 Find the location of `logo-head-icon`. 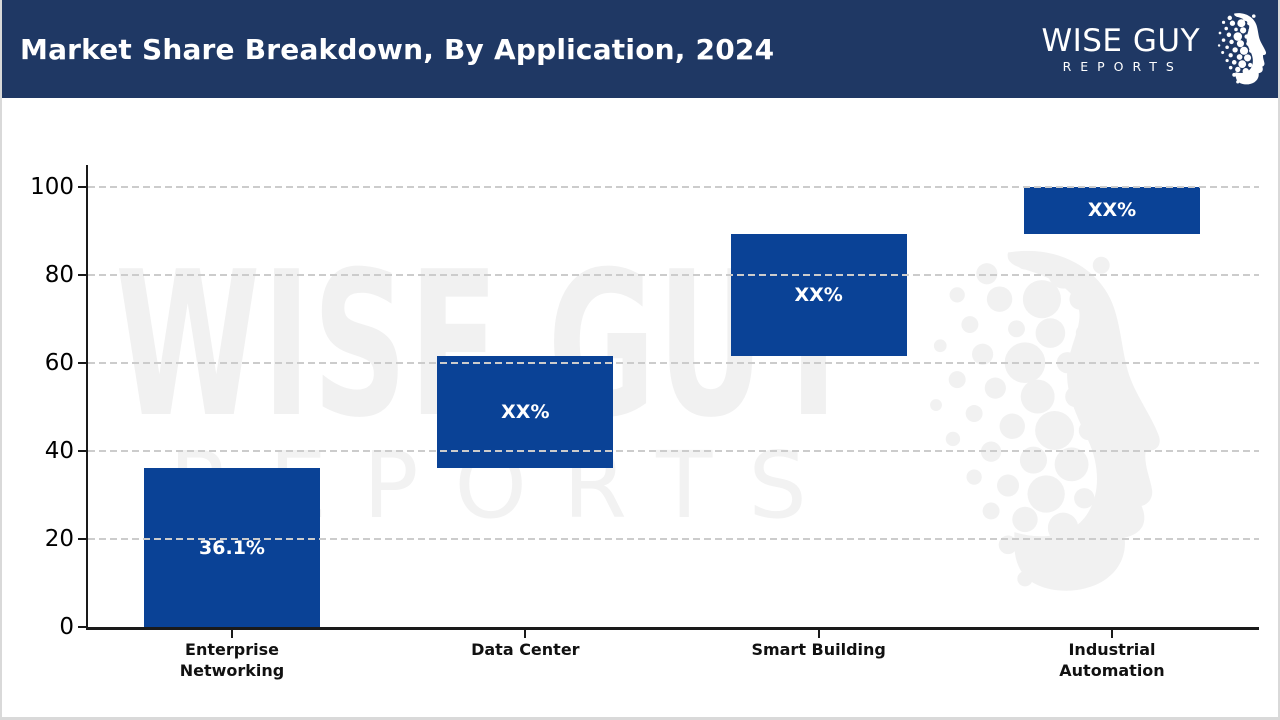

logo-head-icon is located at coordinates (1236, 49).